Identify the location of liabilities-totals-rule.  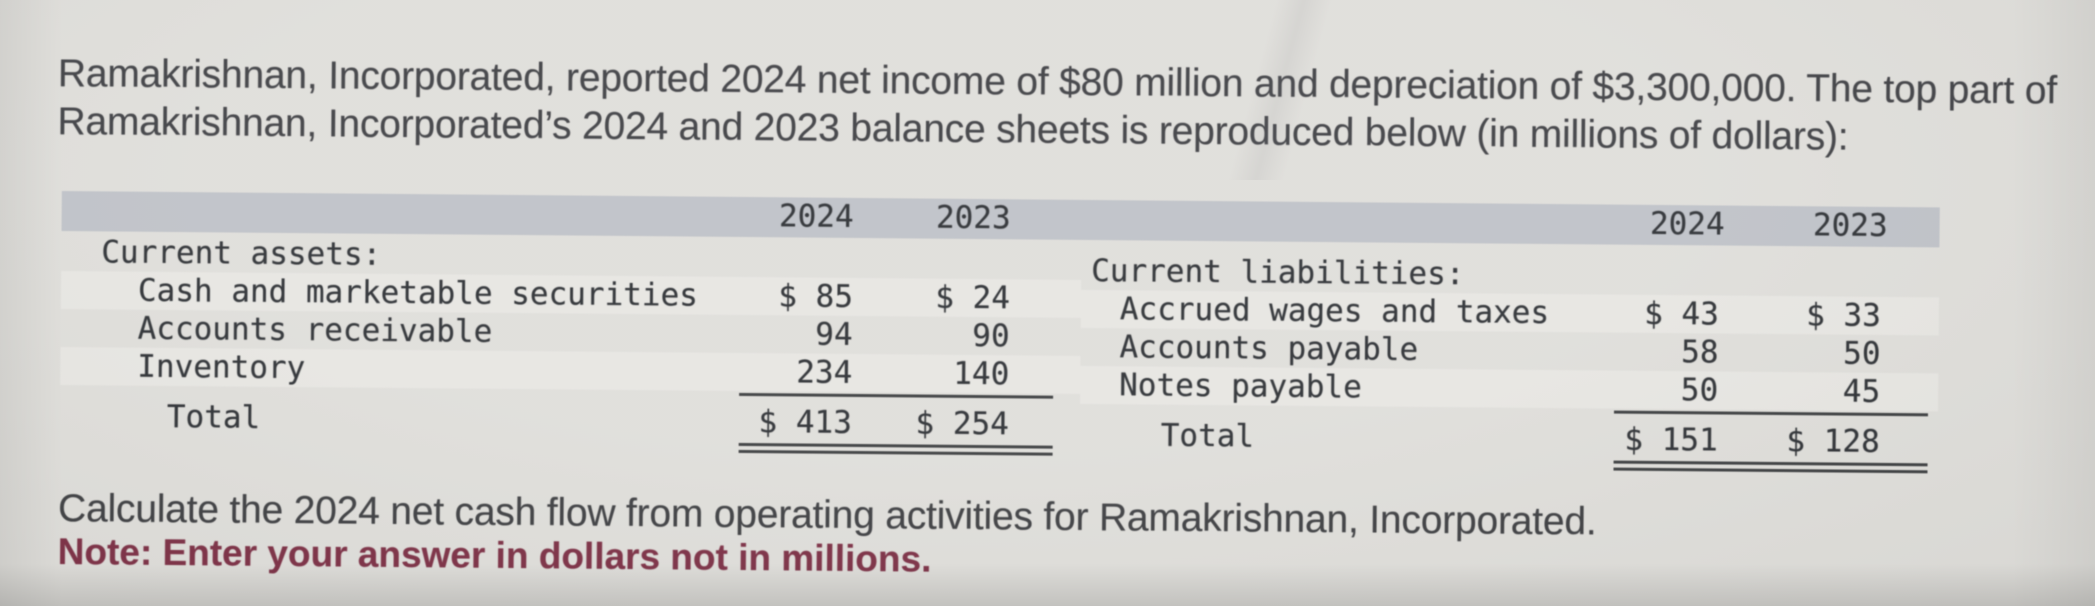
(1770, 413).